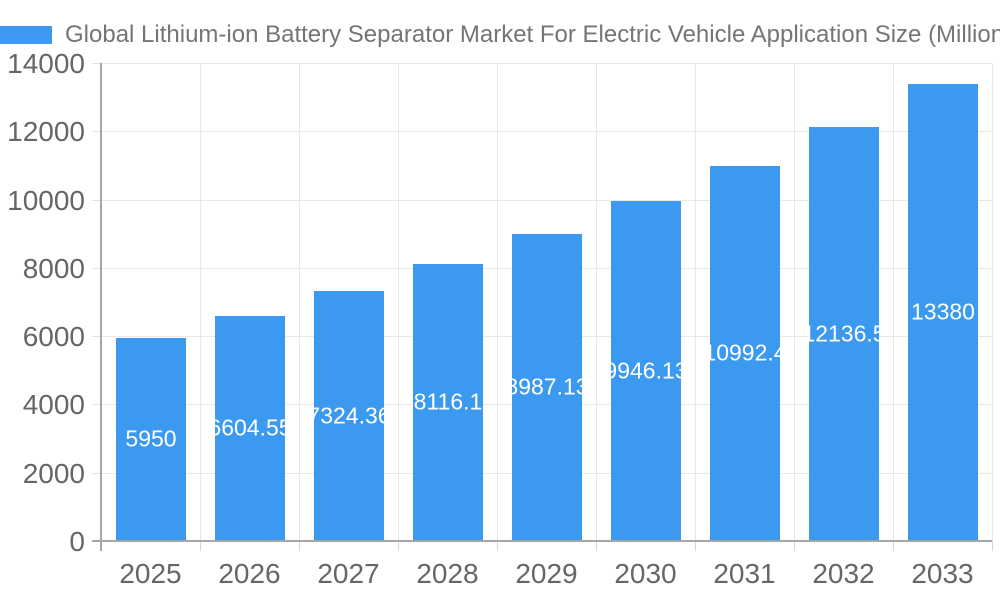 Image resolution: width=1000 pixels, height=600 pixels. Describe the element at coordinates (46, 200) in the screenshot. I see `y-axis-tick-label: 10000` at that location.